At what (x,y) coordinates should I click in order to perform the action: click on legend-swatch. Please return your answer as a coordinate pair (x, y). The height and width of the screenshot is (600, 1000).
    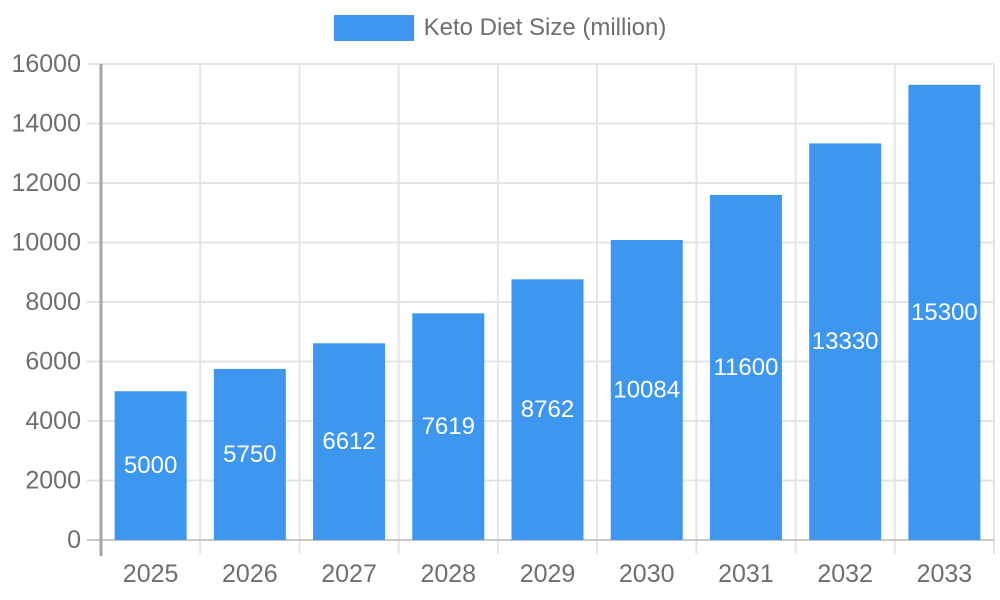
    Looking at the image, I should click on (373, 28).